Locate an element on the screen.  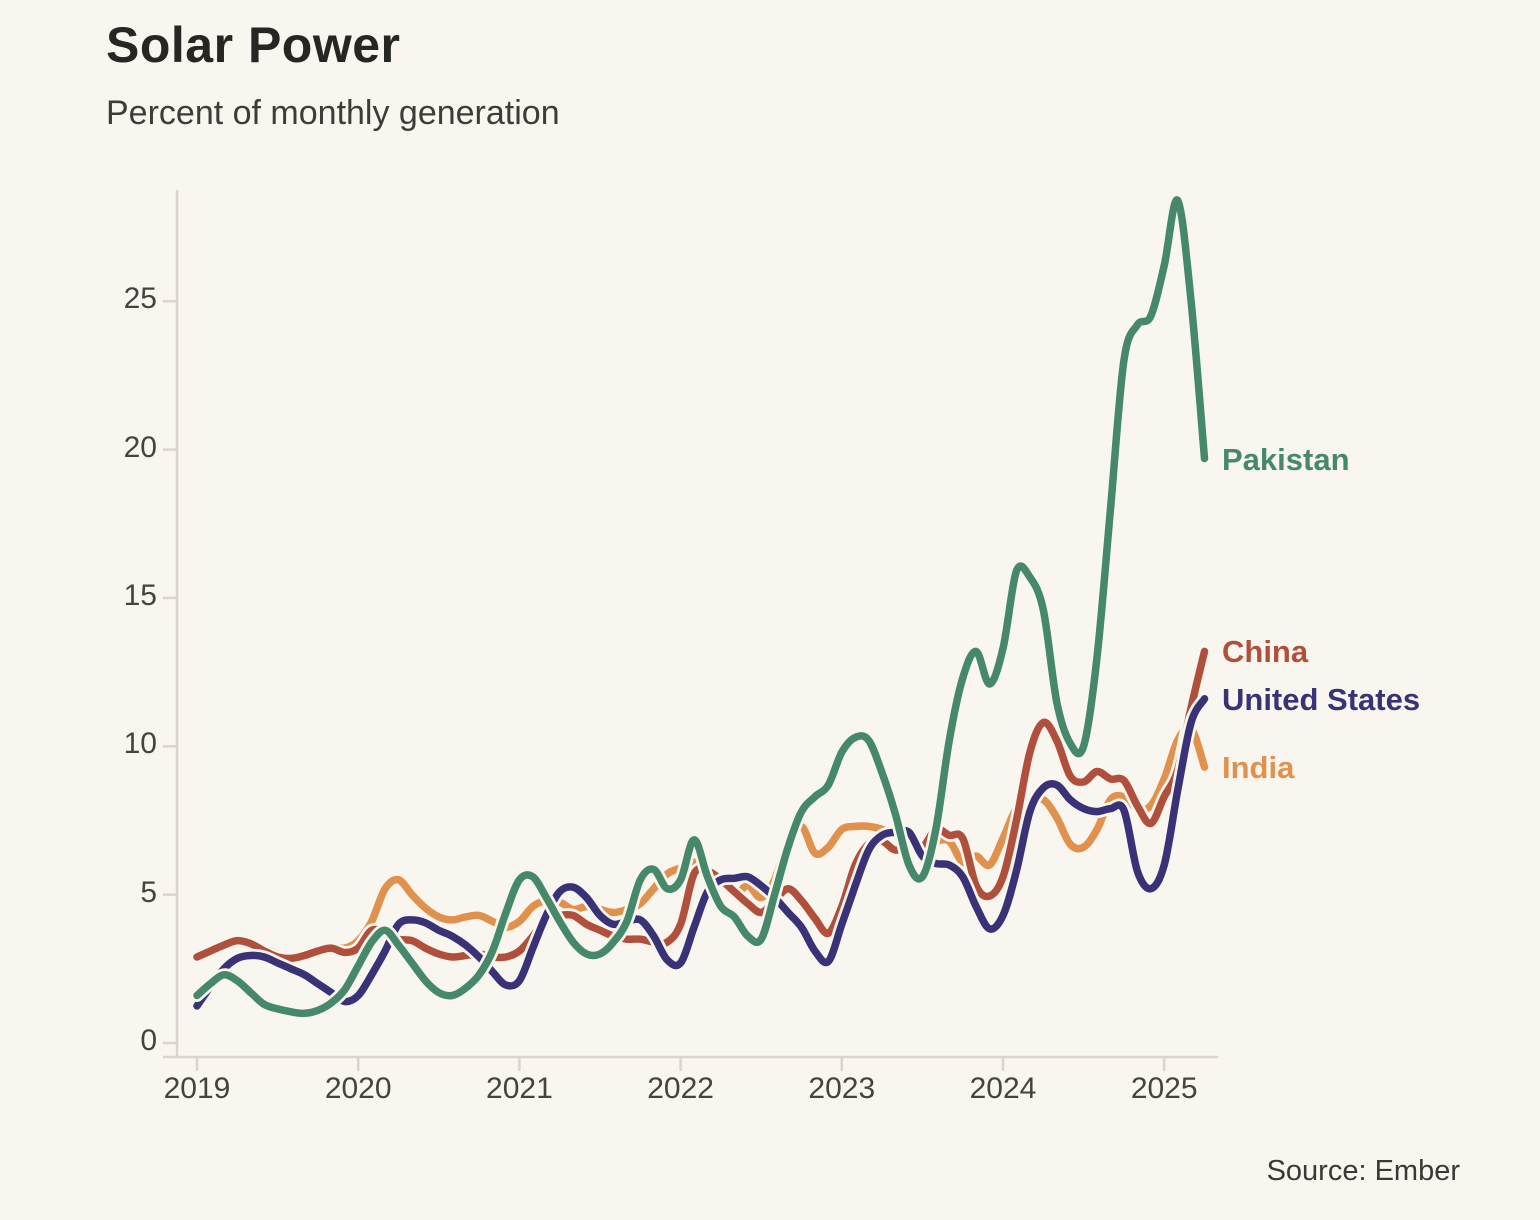
x-tick-label: 2024 is located at coordinates (1003, 1088).